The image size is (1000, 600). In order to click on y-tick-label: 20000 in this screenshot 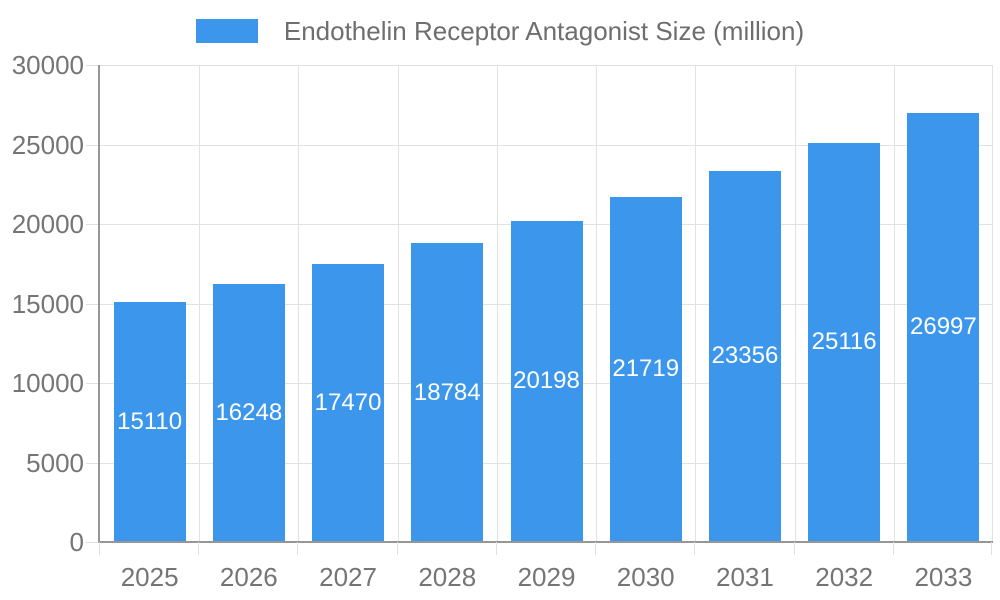, I will do `click(47, 224)`.